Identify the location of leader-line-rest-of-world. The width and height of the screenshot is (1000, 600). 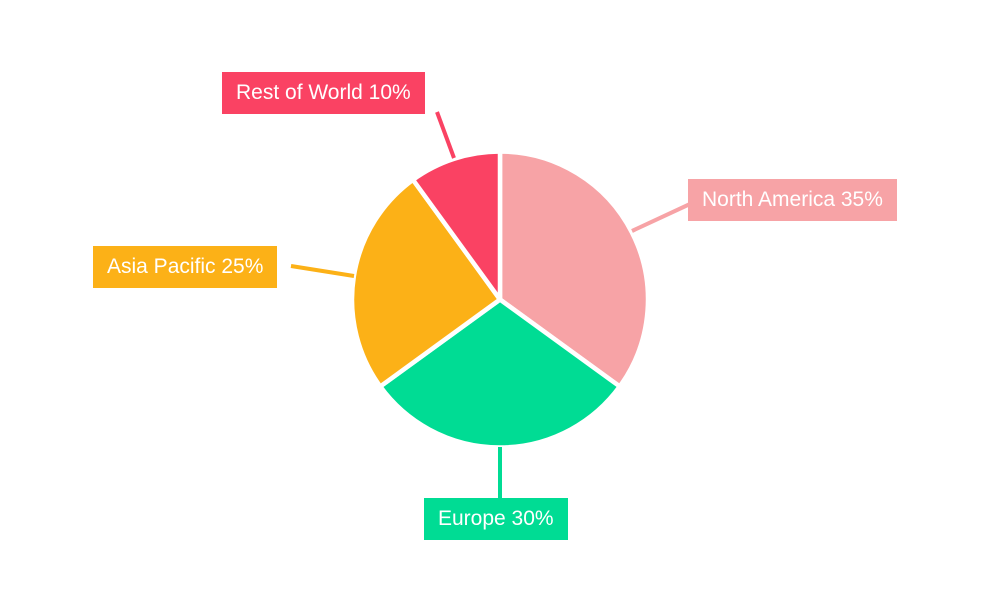
(445, 135).